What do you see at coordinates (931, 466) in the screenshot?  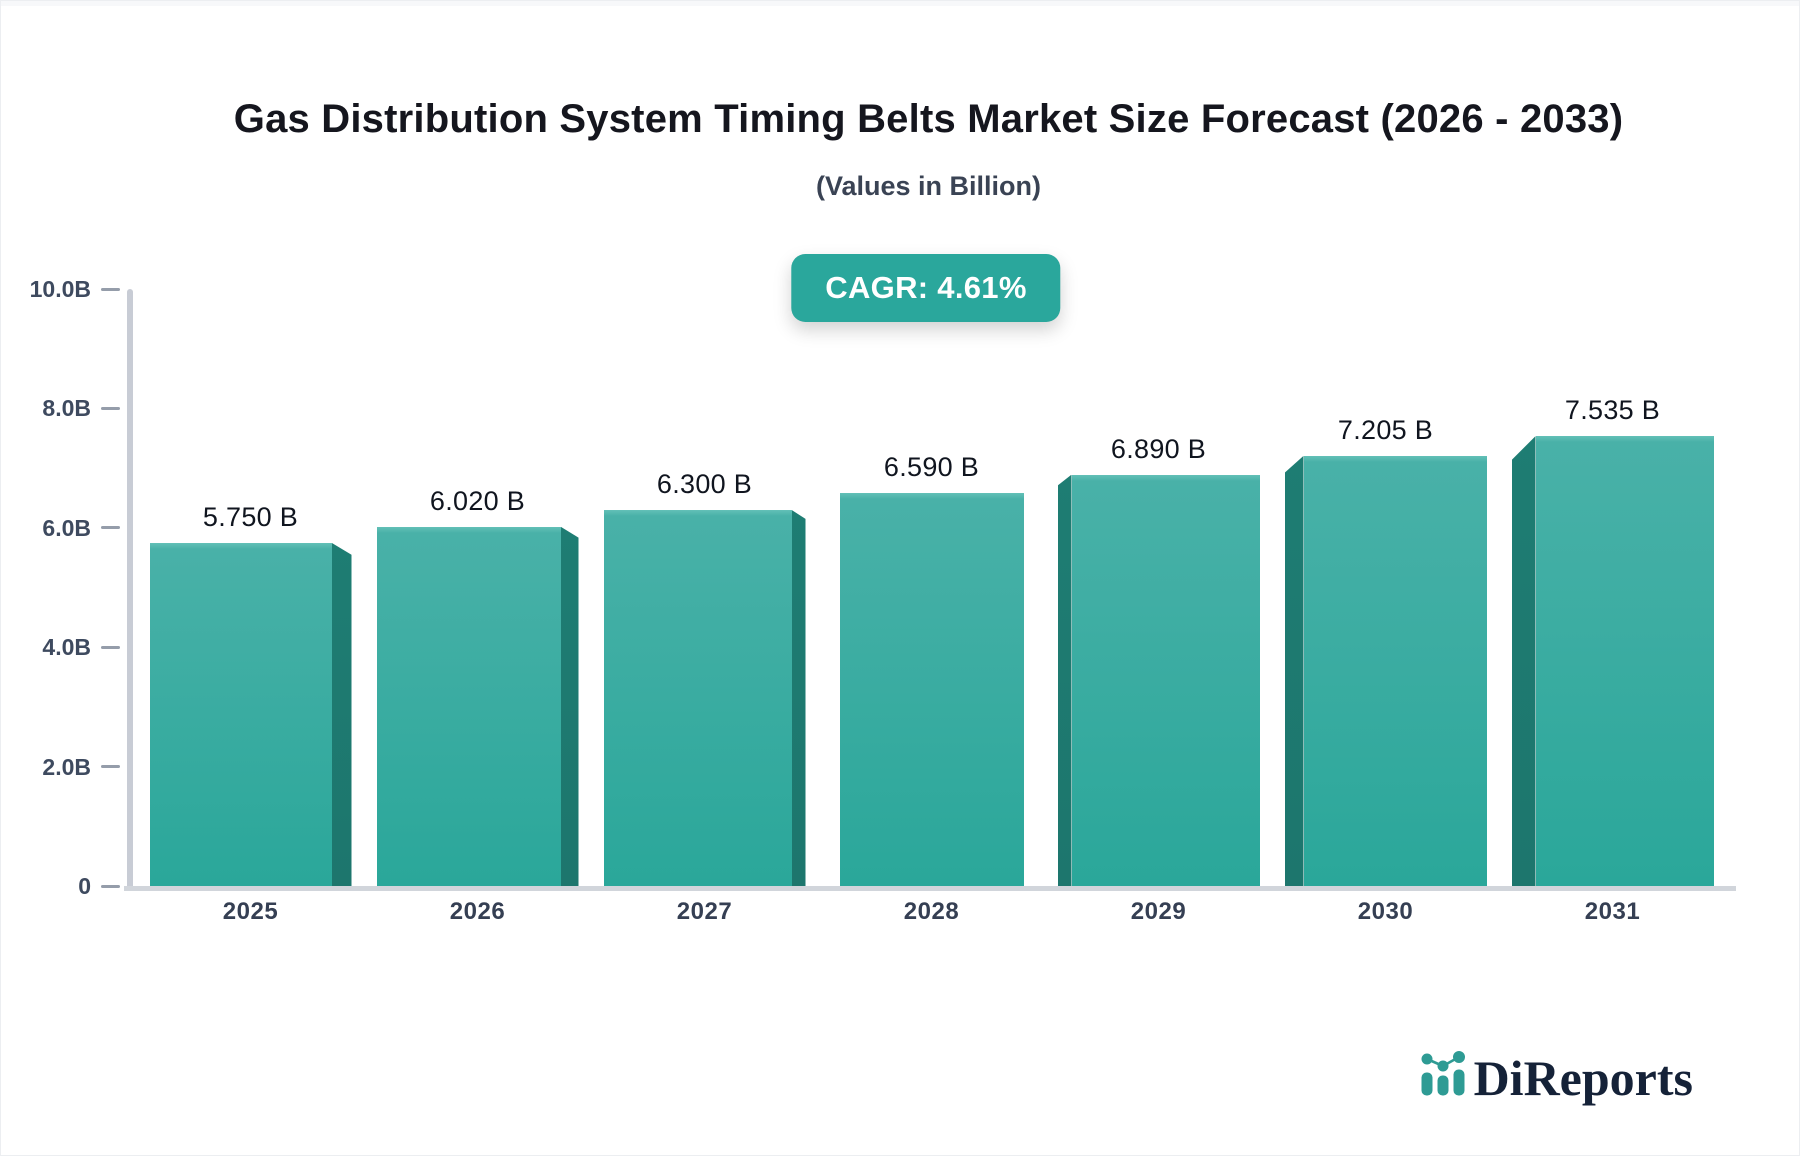 I see `bar-value-label: 6.590 B` at bounding box center [931, 466].